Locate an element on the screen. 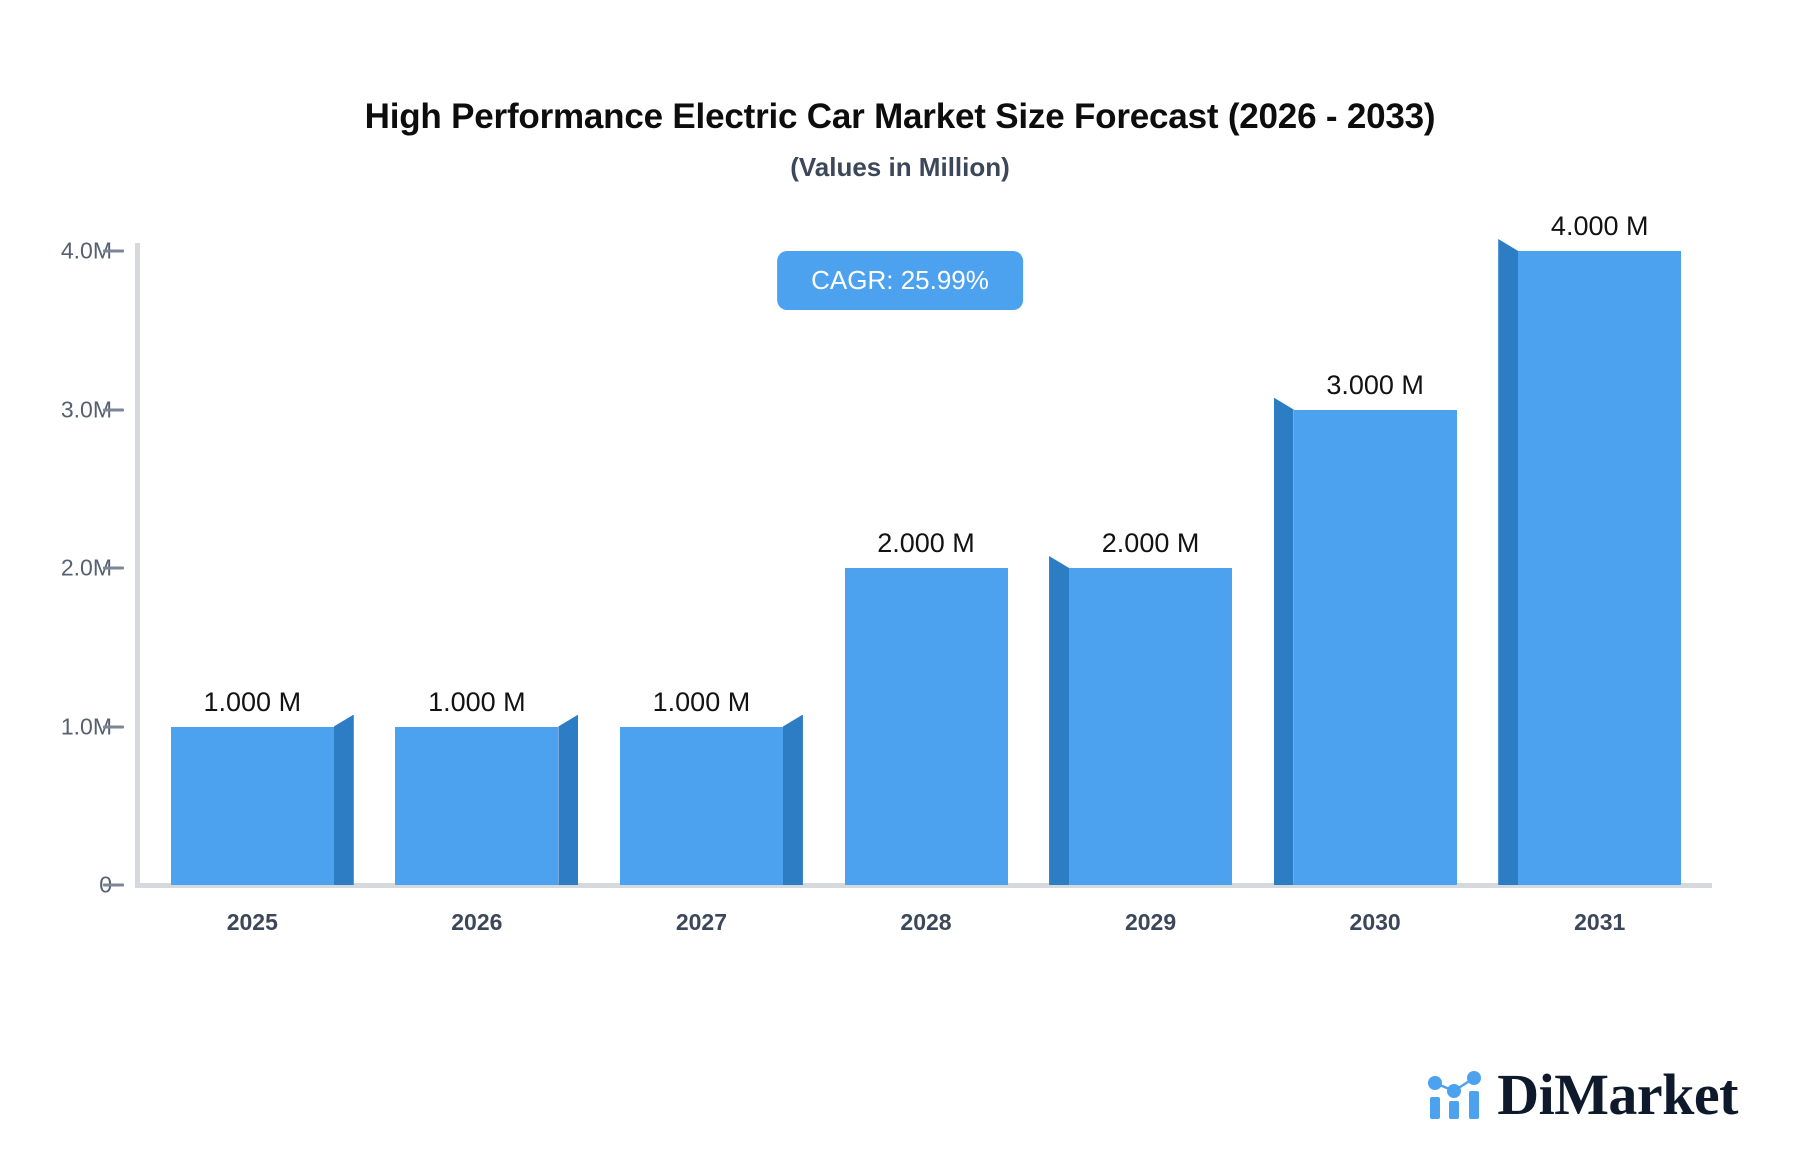  brand-logo: DiMarket is located at coordinates (1582, 1095).